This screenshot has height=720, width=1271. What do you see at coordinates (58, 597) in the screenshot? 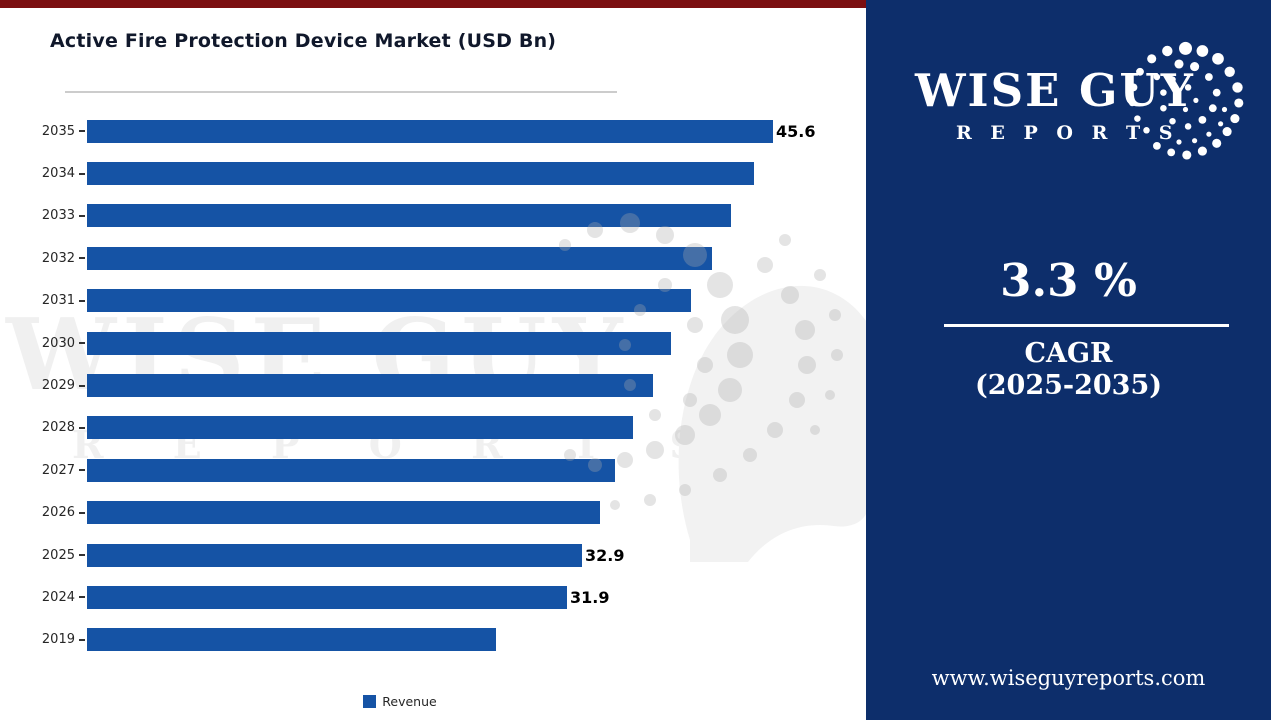
I see `y-axis-label: 2024` at bounding box center [58, 597].